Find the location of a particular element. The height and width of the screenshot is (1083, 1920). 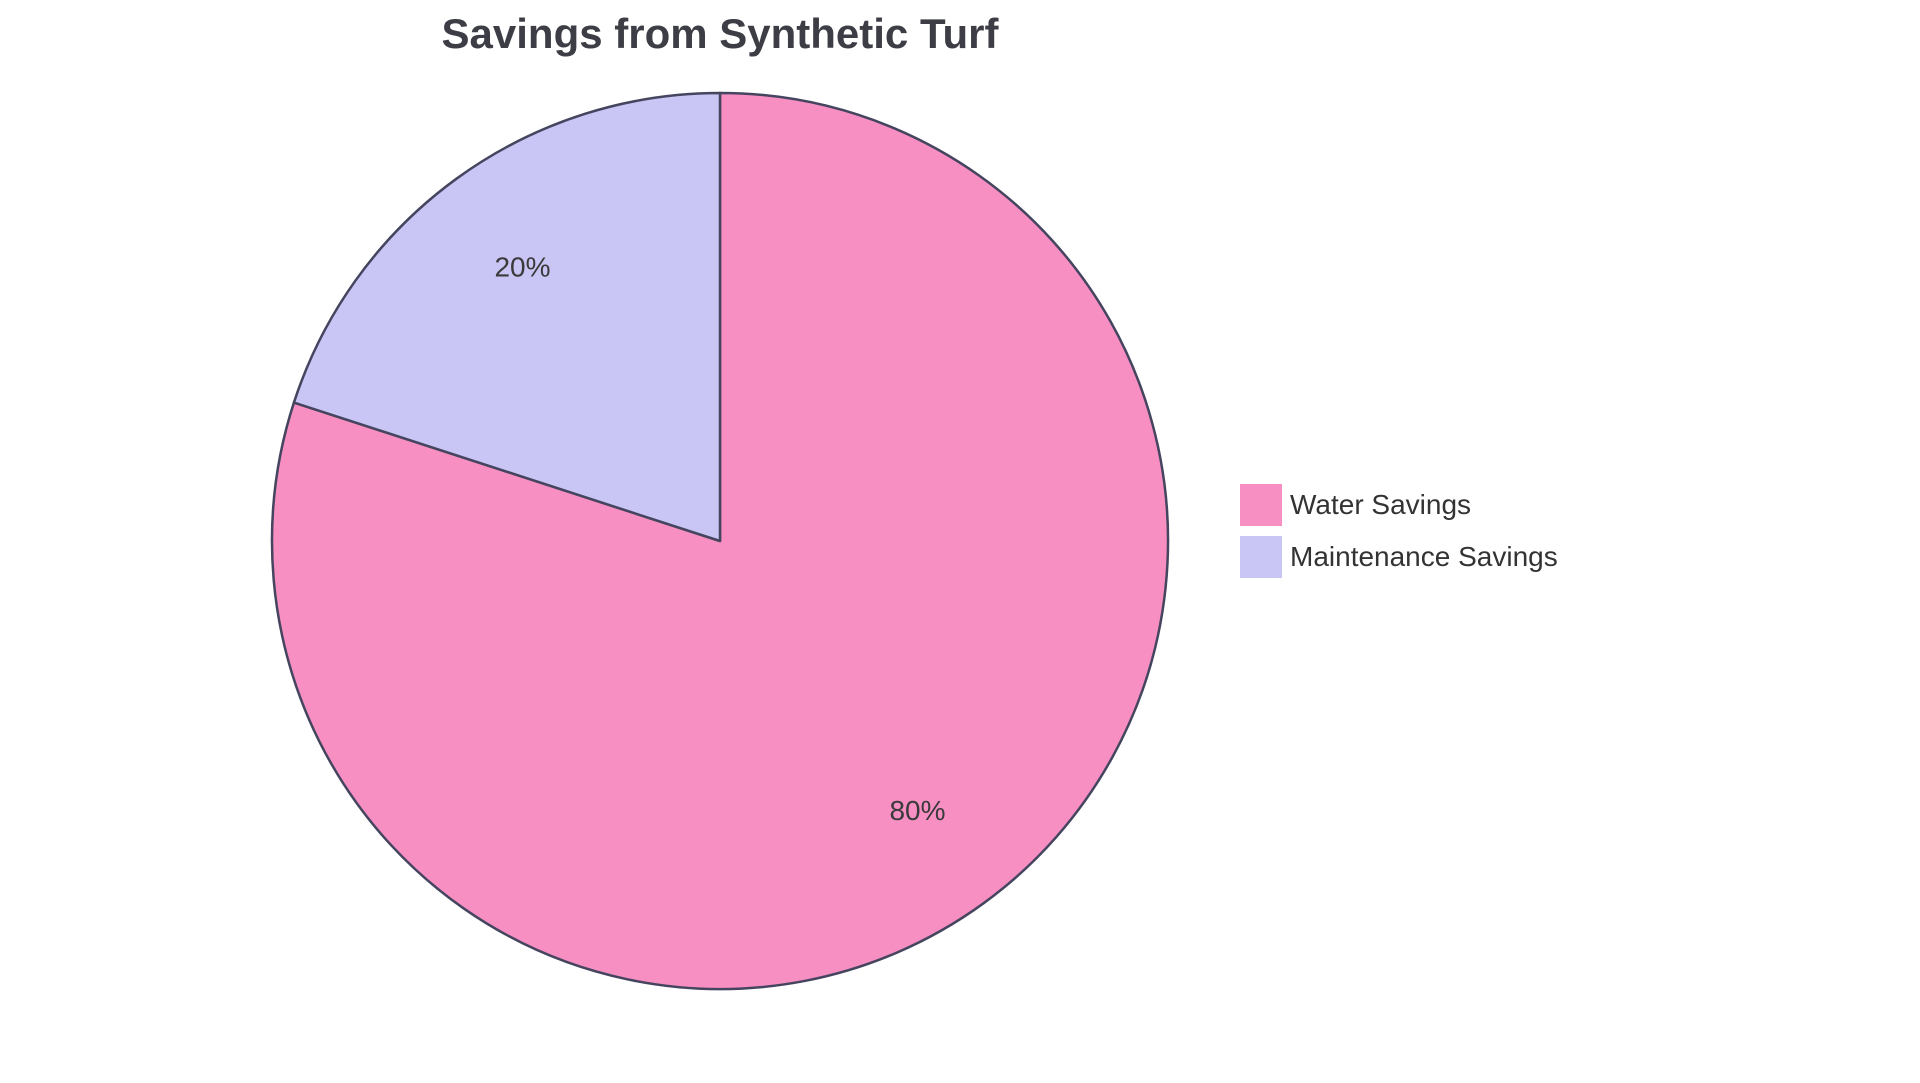

pie-slice-maintenance-savings is located at coordinates (507, 317).